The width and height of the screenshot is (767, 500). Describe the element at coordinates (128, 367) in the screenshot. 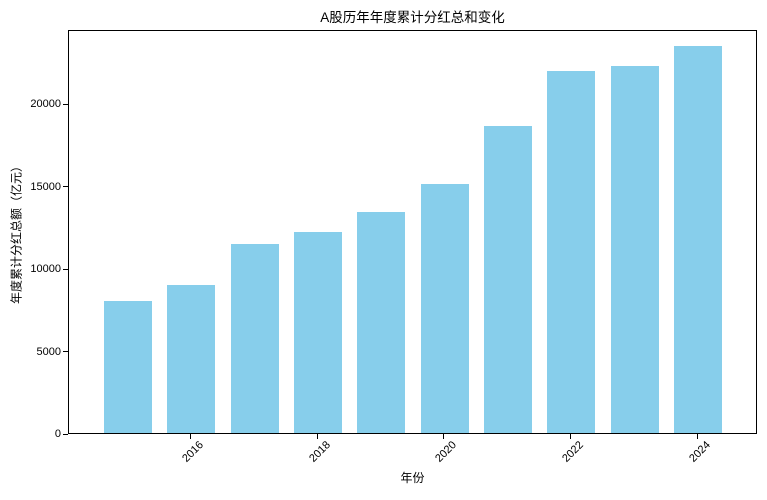

I see `bar-2015` at that location.